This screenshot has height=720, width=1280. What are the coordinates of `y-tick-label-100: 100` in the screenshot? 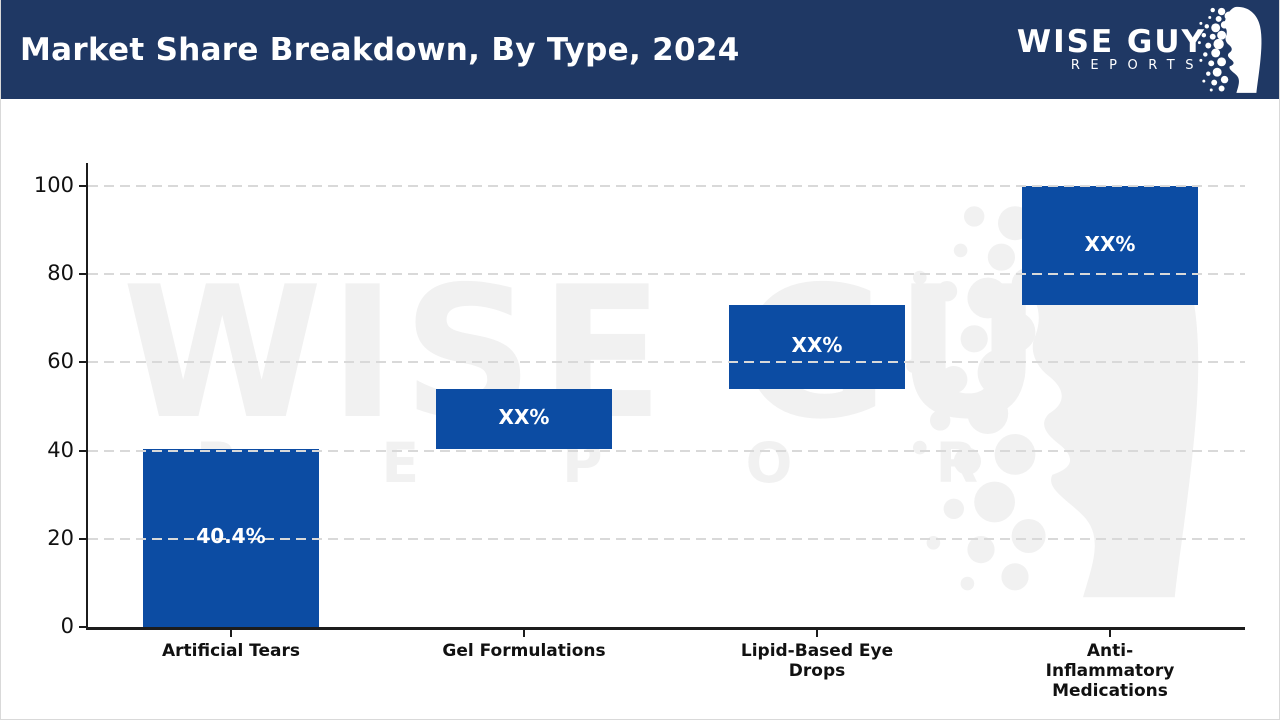 It's located at (53, 185).